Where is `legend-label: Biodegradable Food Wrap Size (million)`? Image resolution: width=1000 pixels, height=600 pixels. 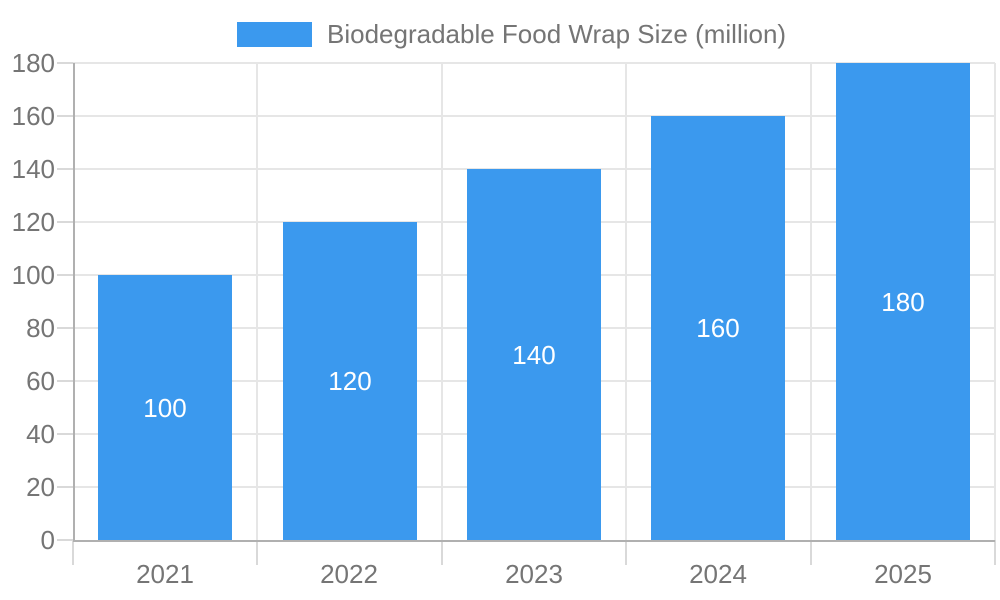
legend-label: Biodegradable Food Wrap Size (million) is located at coordinates (557, 34).